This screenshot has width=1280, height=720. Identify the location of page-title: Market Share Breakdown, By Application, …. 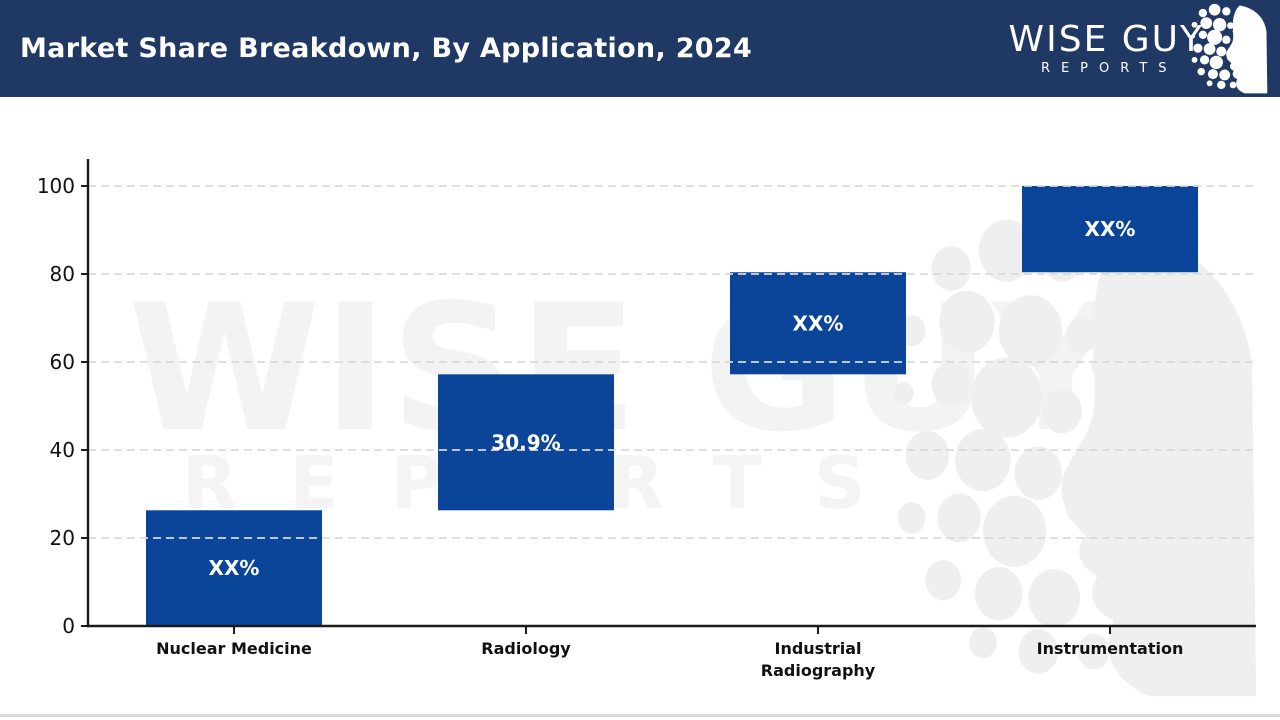
(386, 48).